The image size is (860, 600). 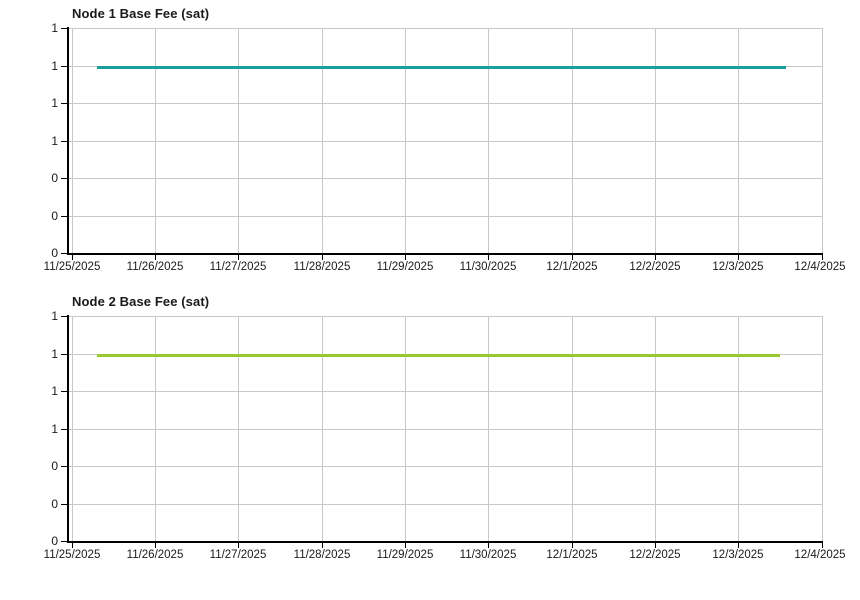 What do you see at coordinates (29, 433) in the screenshot?
I see `y-axis-labels-node-2: 1 1 1 1 0 0 0` at bounding box center [29, 433].